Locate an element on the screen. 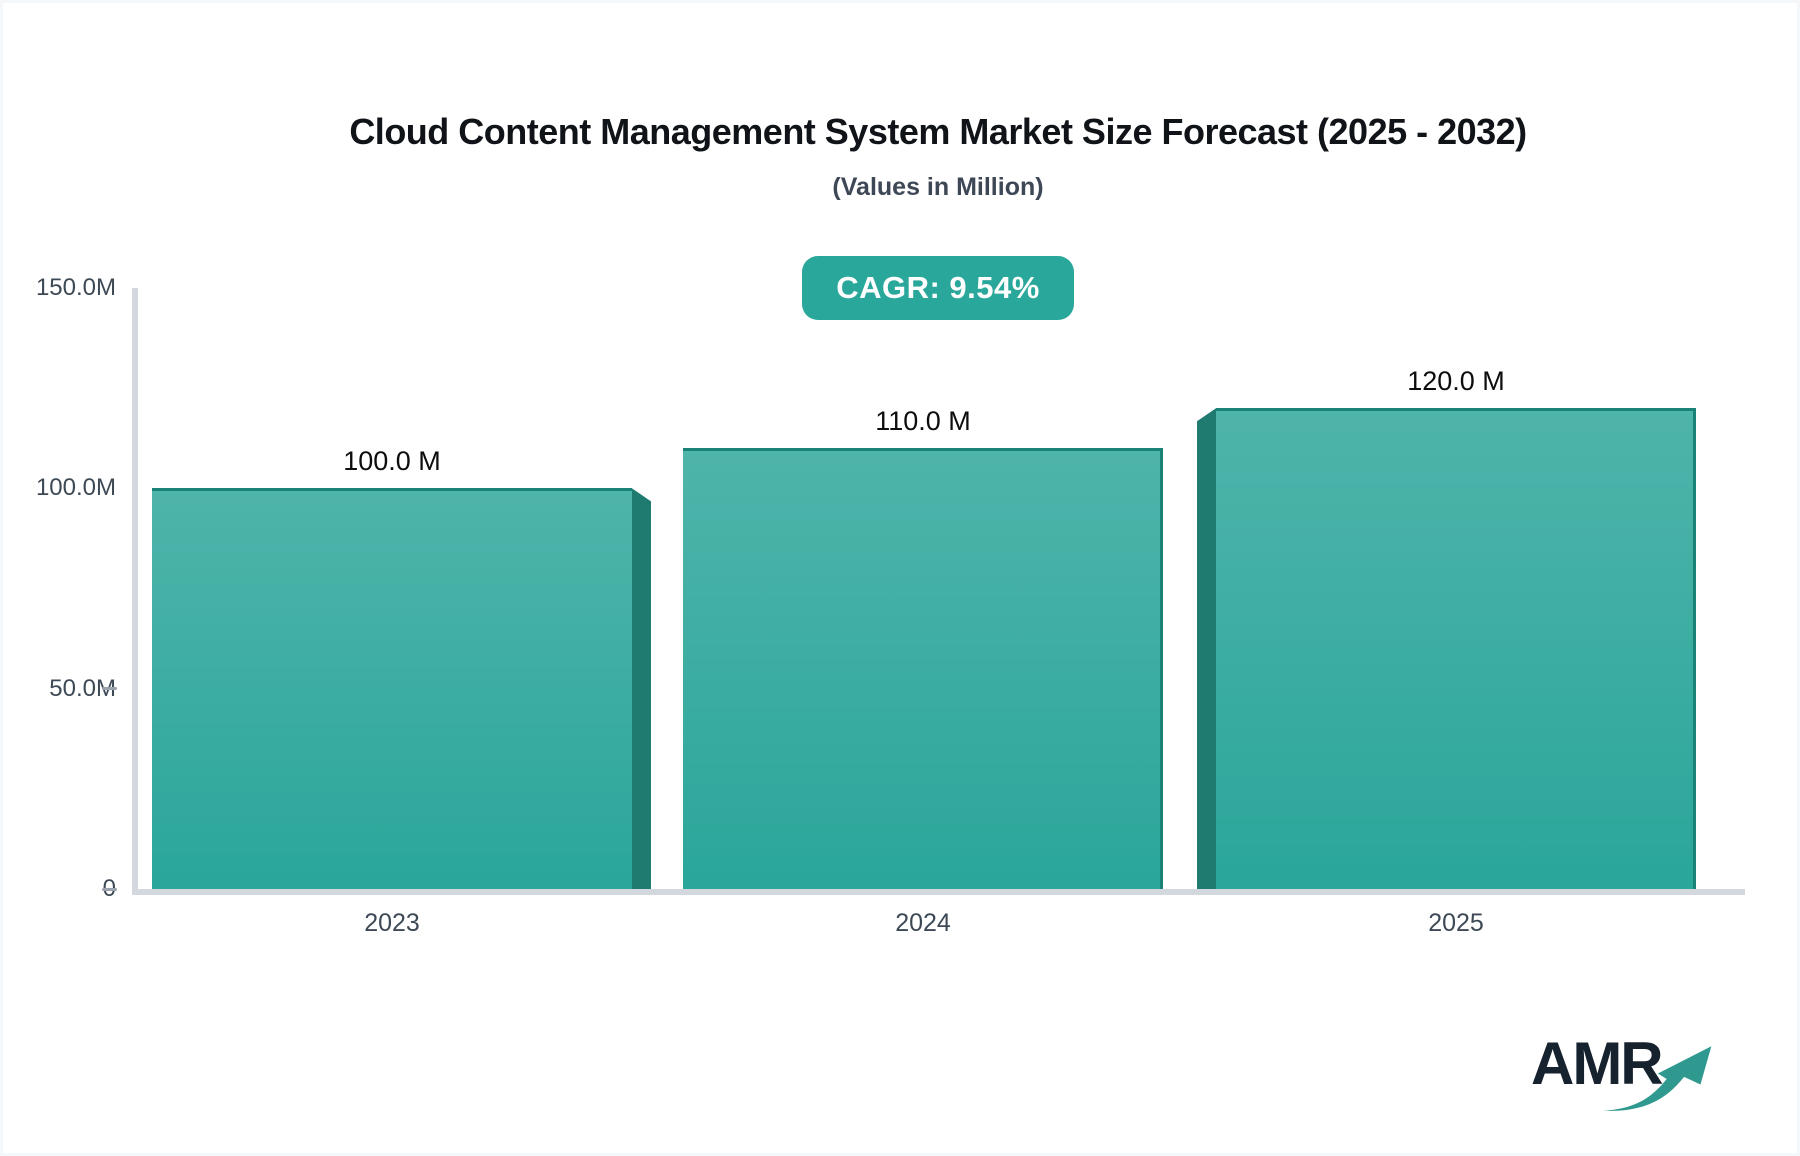  growth-arrow-icon is located at coordinates (1657, 1078).